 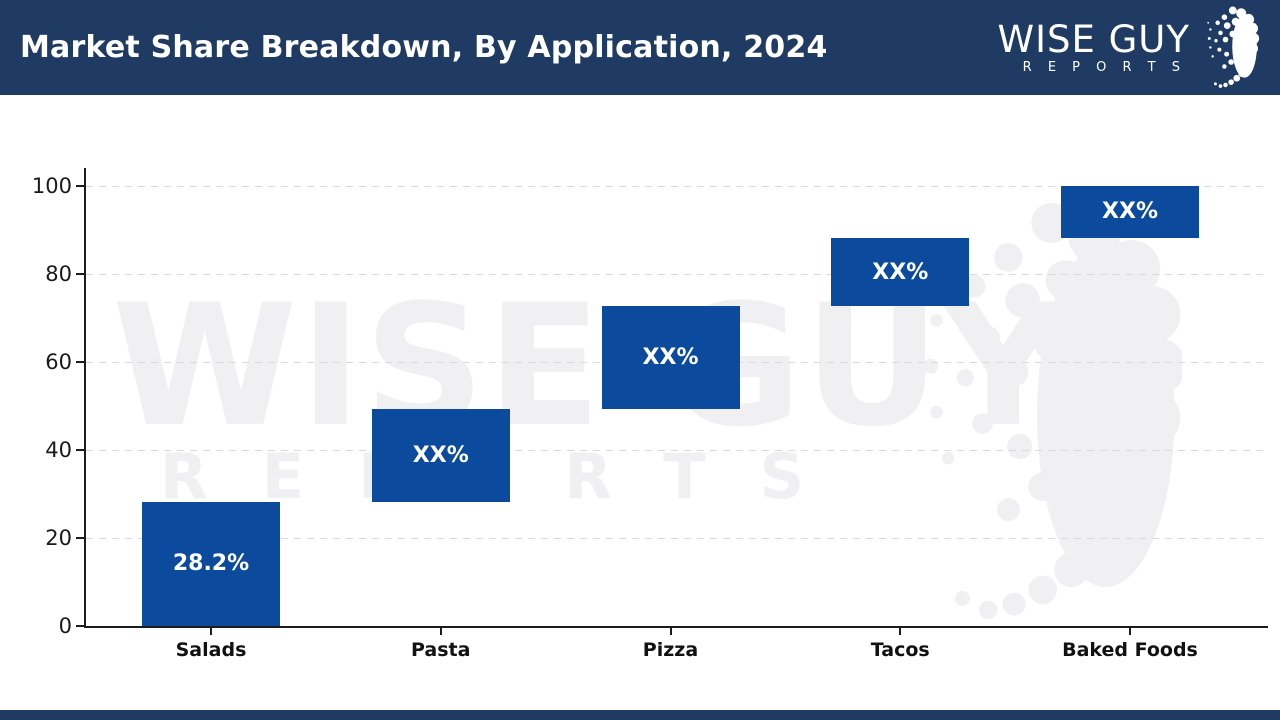 I want to click on bar-segment: 28.2%, so click(x=211, y=563).